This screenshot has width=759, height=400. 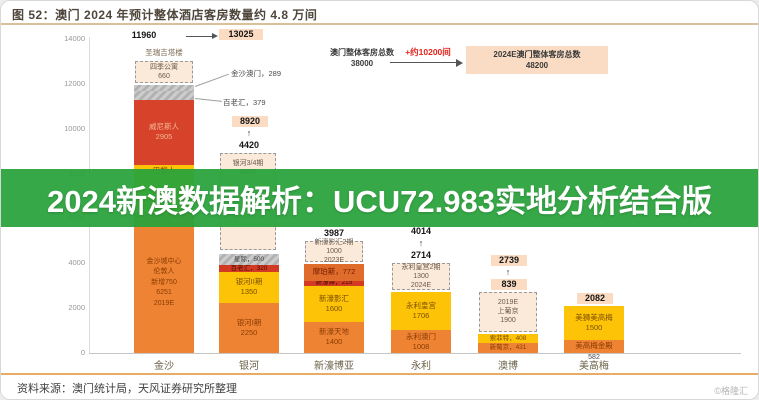 What do you see at coordinates (334, 342) in the screenshot?
I see `segment-label: 1400` at bounding box center [334, 342].